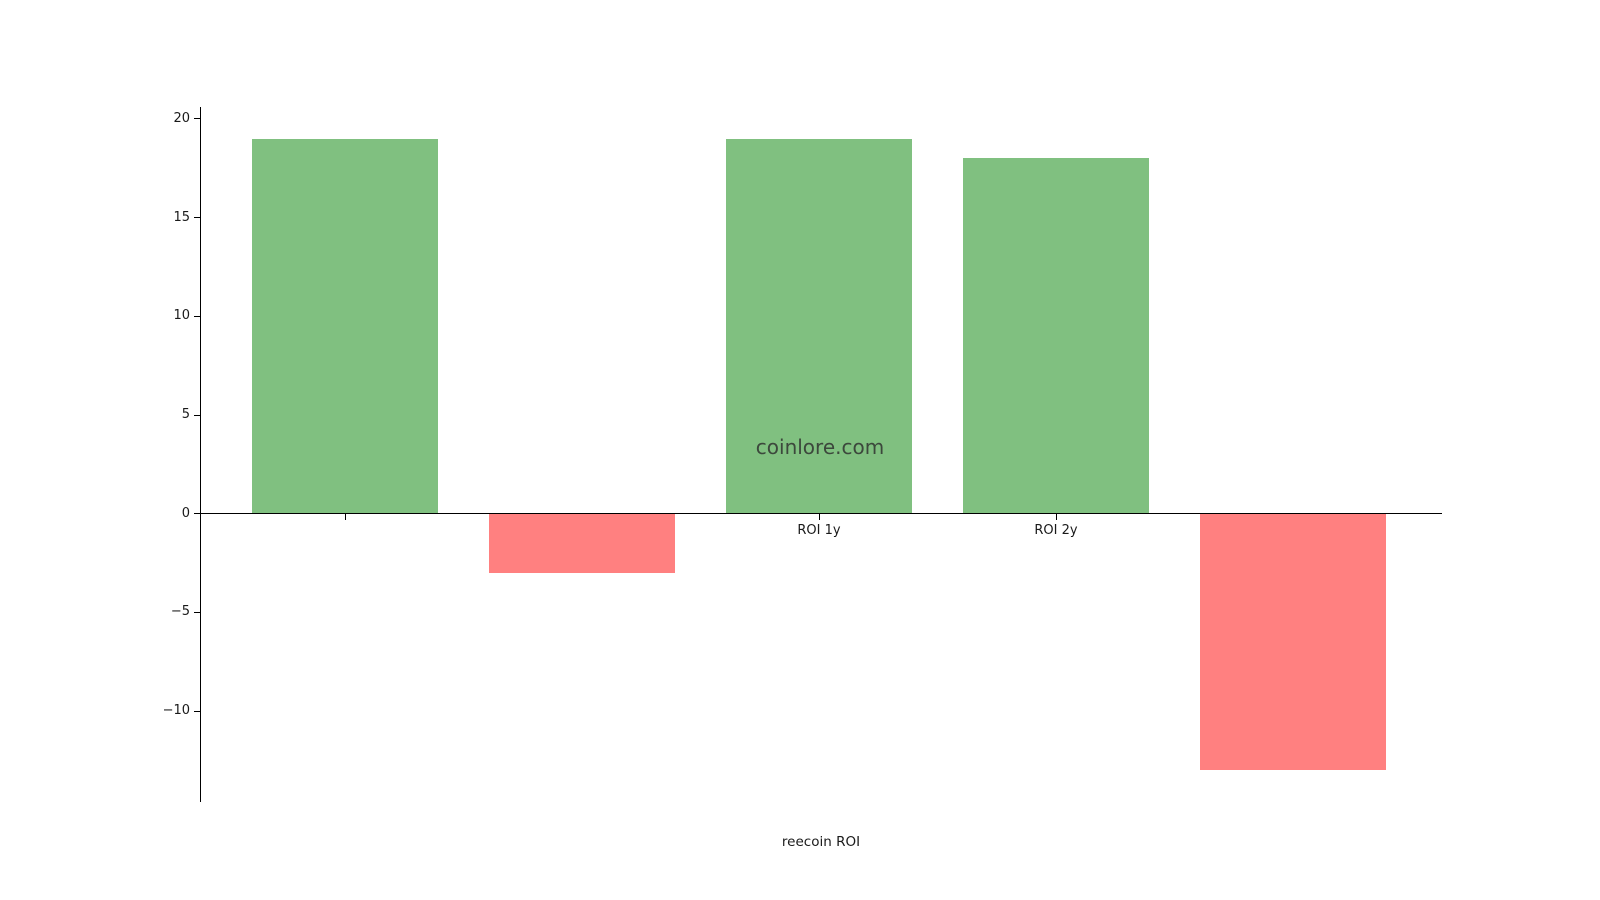 Image resolution: width=1600 pixels, height=900 pixels. What do you see at coordinates (820, 447) in the screenshot?
I see `watermark-text: coinlore.com` at bounding box center [820, 447].